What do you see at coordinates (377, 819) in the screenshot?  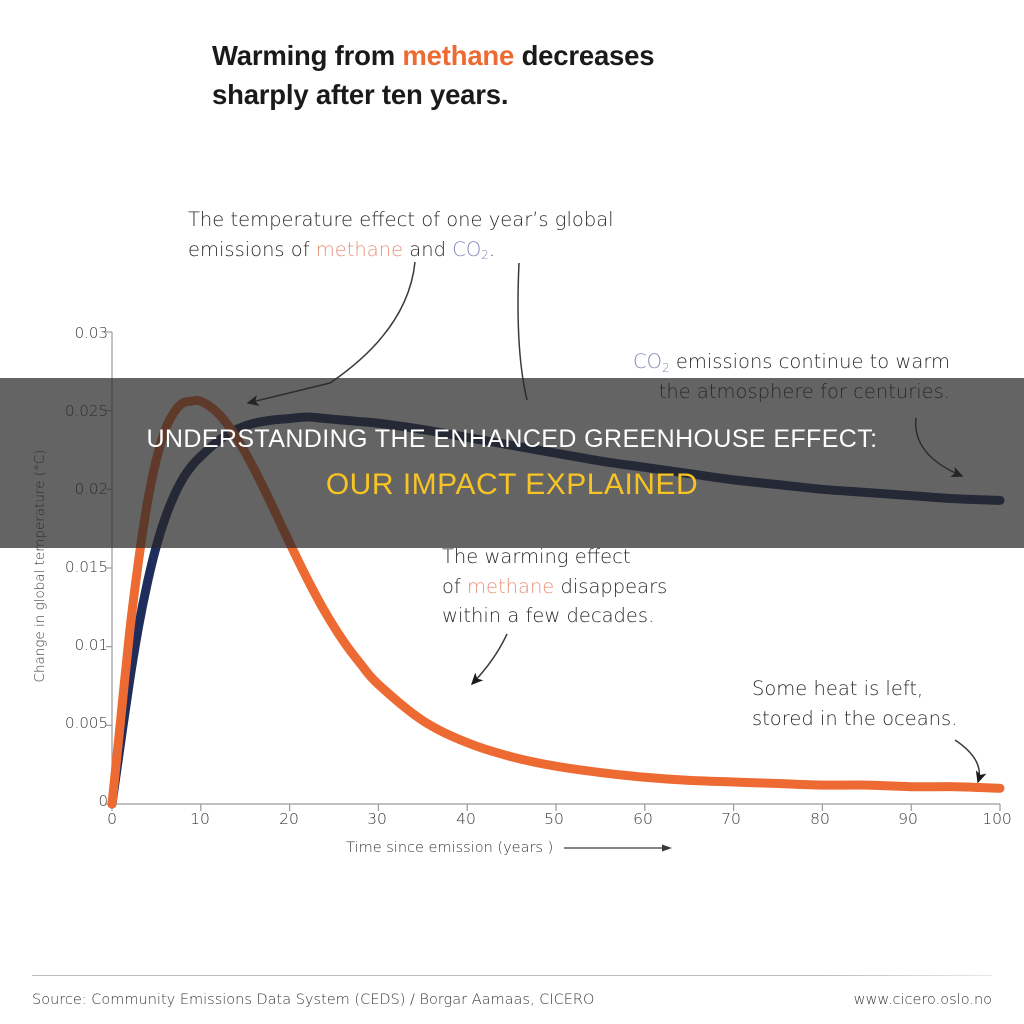 I see `x-tick-label: 30` at bounding box center [377, 819].